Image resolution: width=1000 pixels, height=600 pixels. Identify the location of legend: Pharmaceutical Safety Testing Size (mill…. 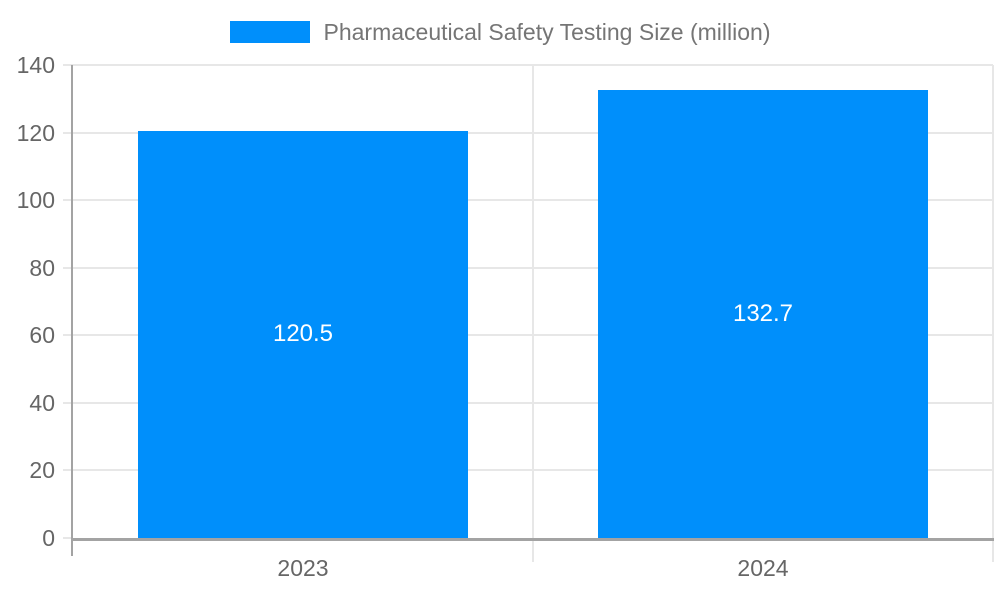
(500, 32).